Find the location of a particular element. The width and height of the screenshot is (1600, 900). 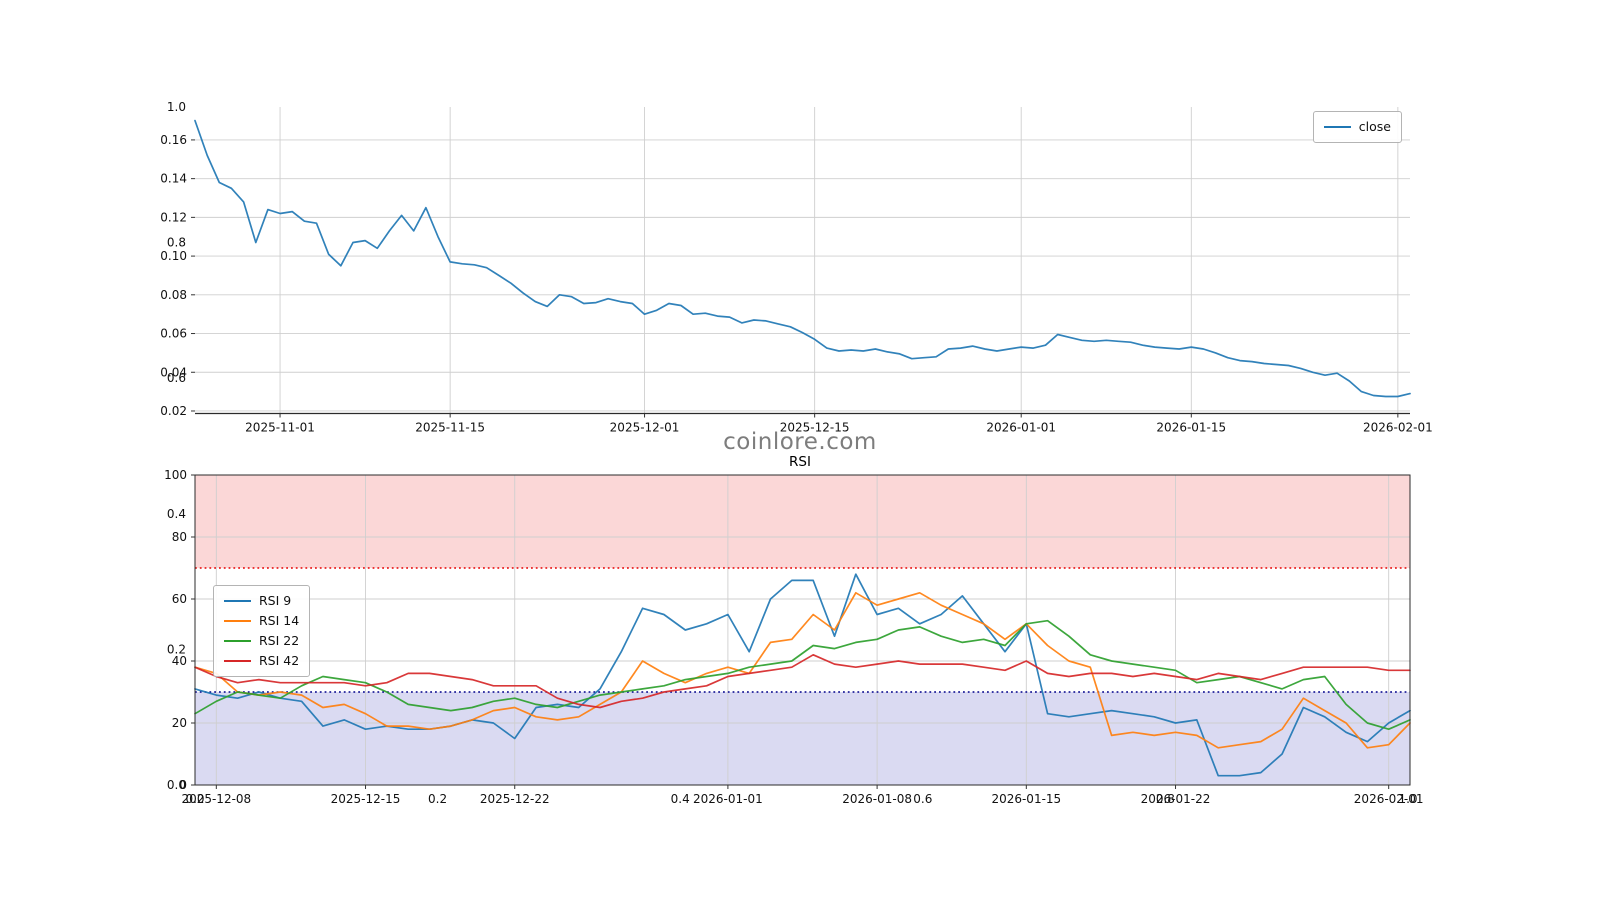

legend-item-rsi-14: RSI 14 is located at coordinates (261, 621).